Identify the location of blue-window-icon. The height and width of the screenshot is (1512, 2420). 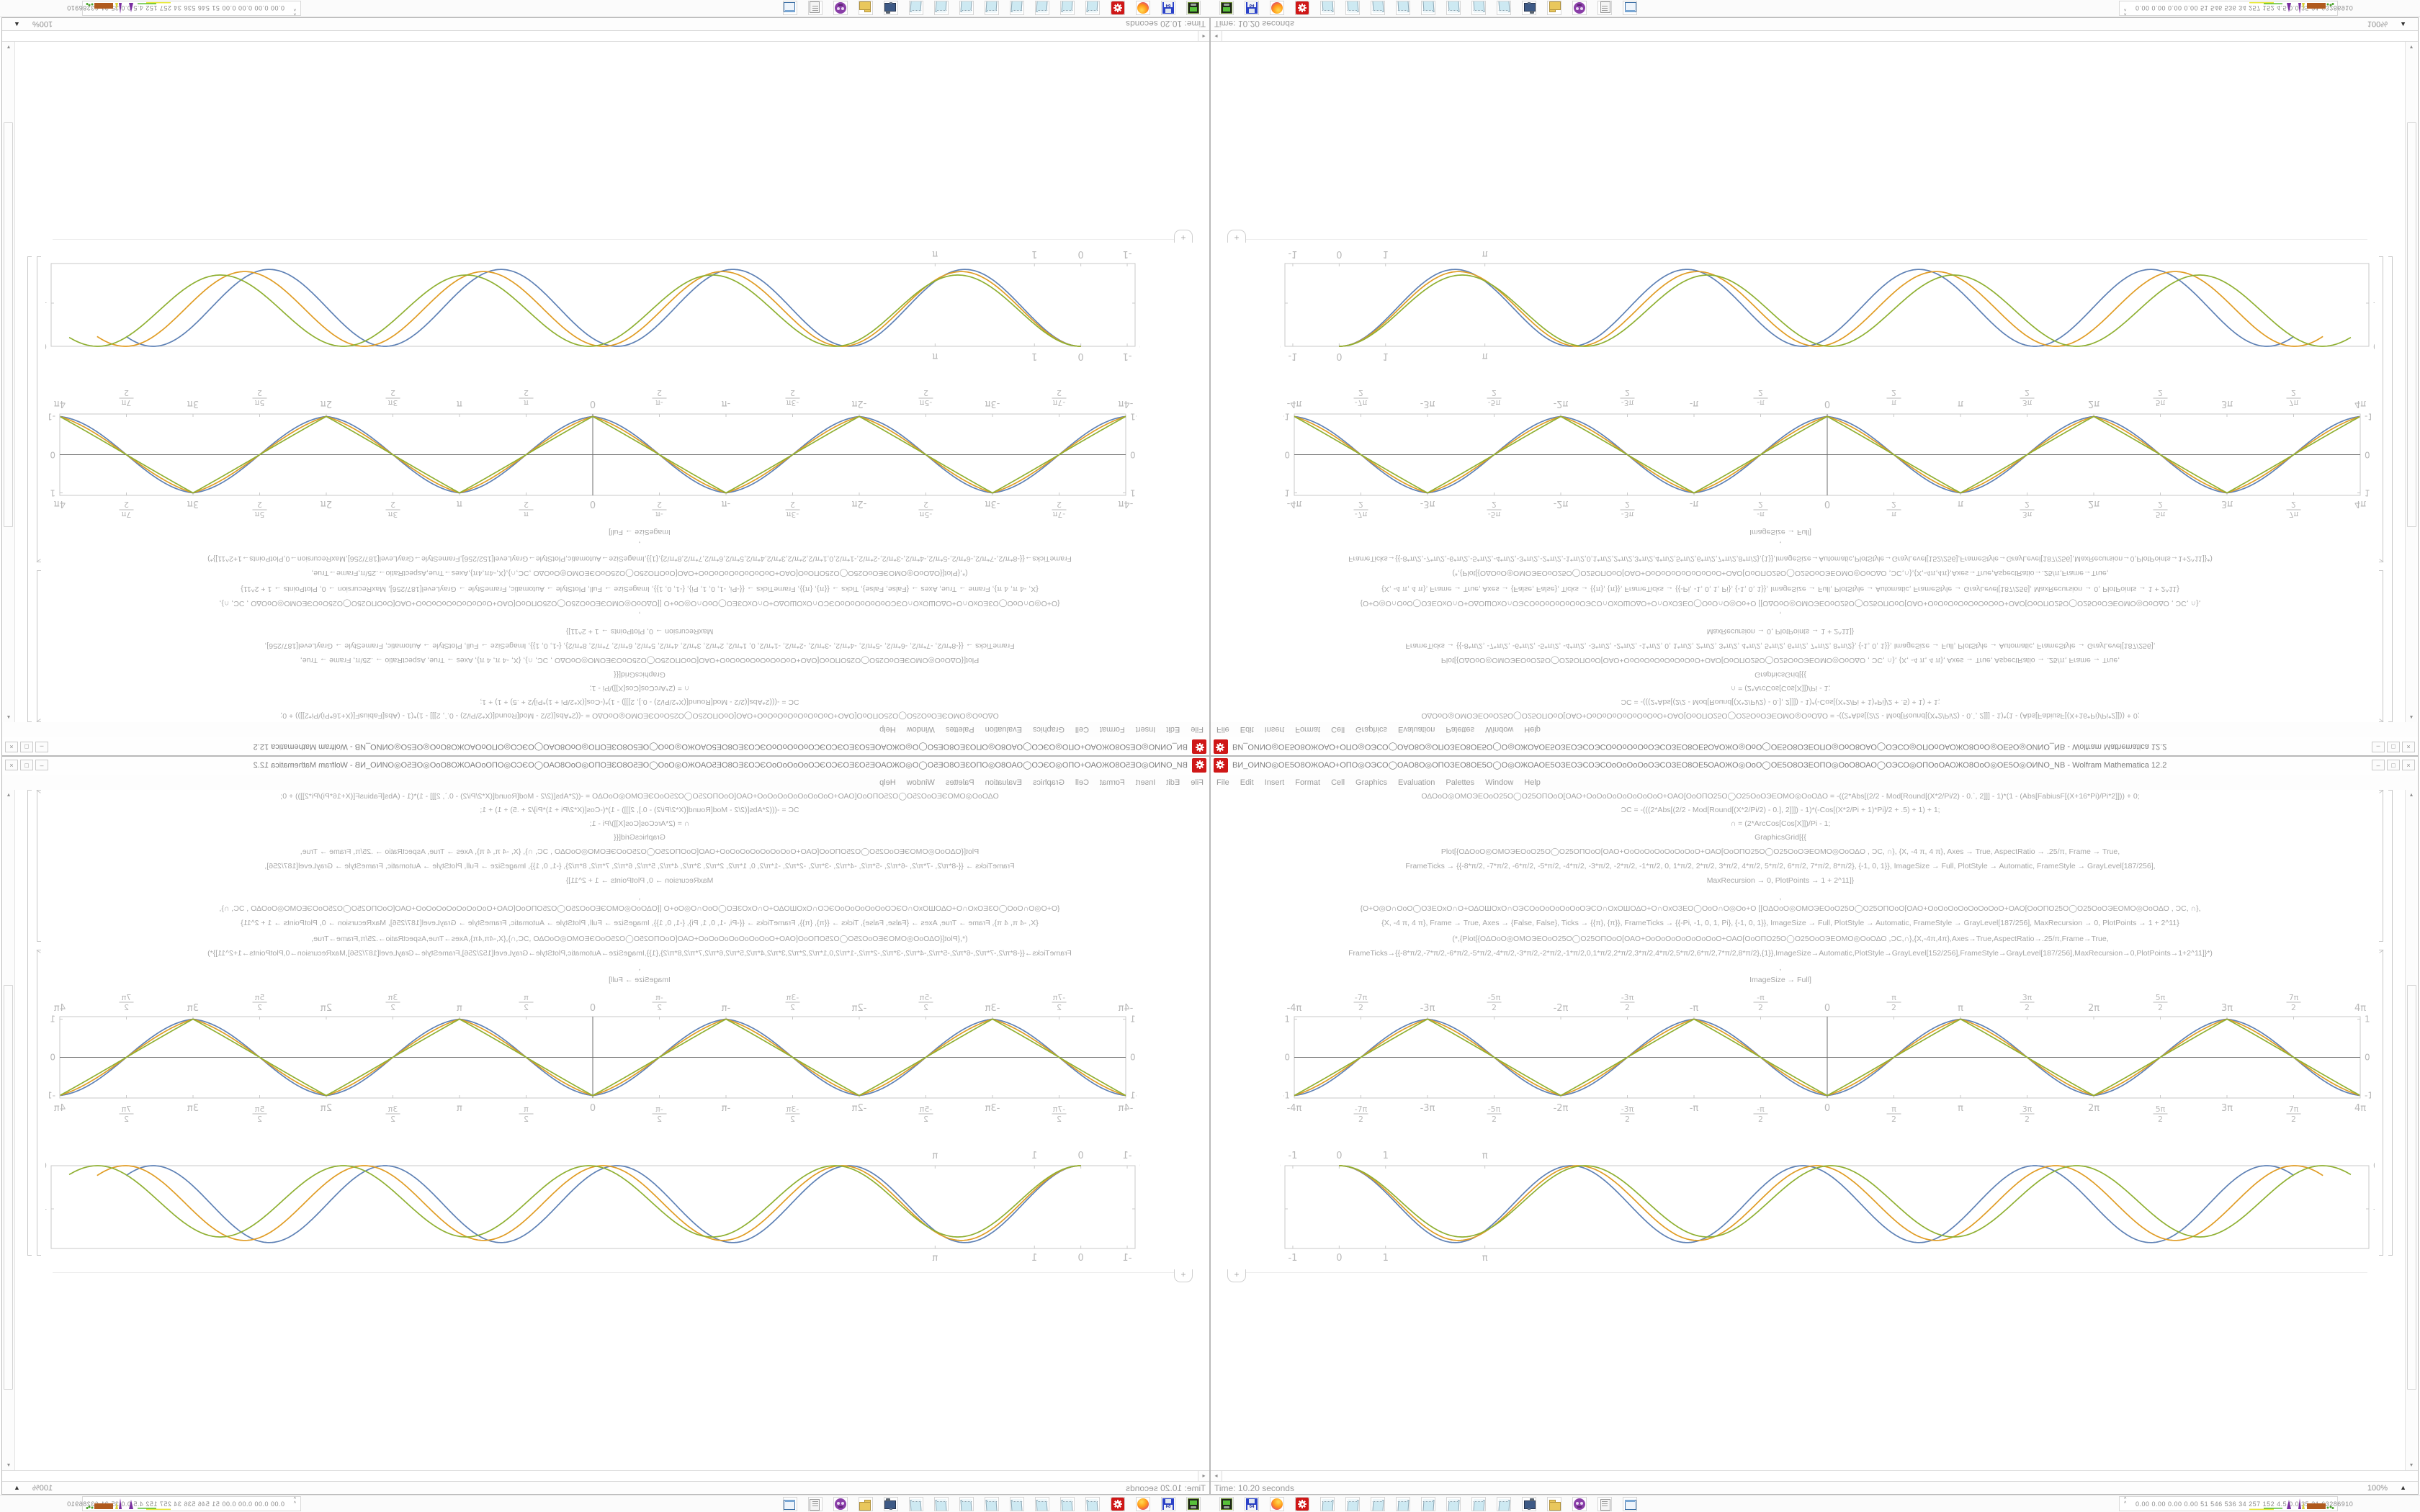
(1630, 1504).